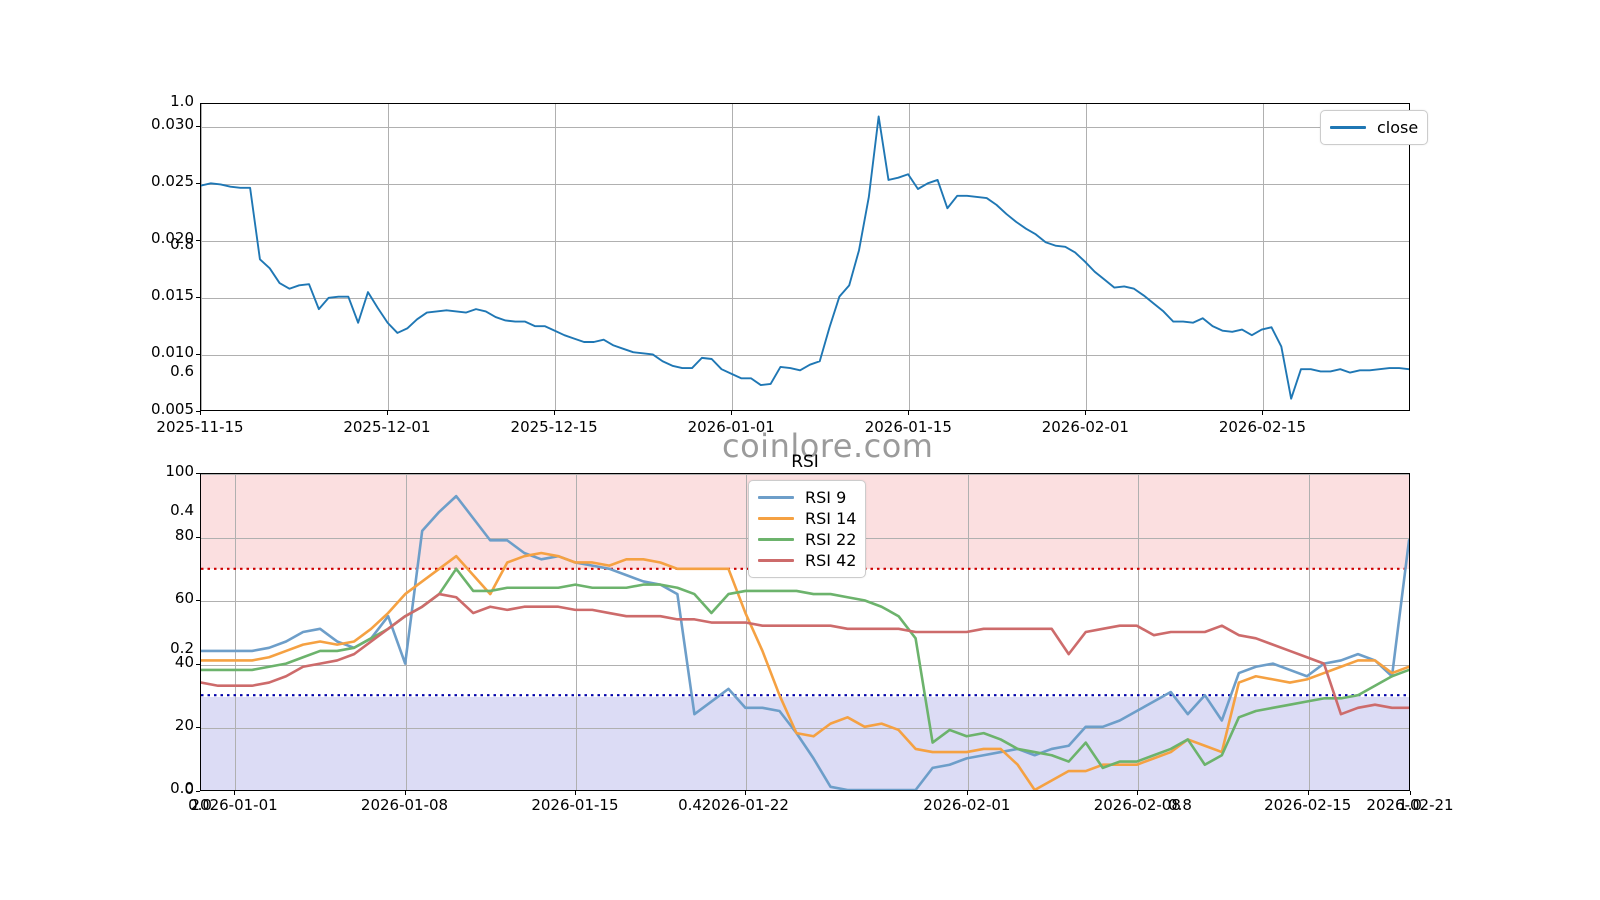  I want to click on rsi-x-tick-label: 2026-02-01, so click(967, 805).